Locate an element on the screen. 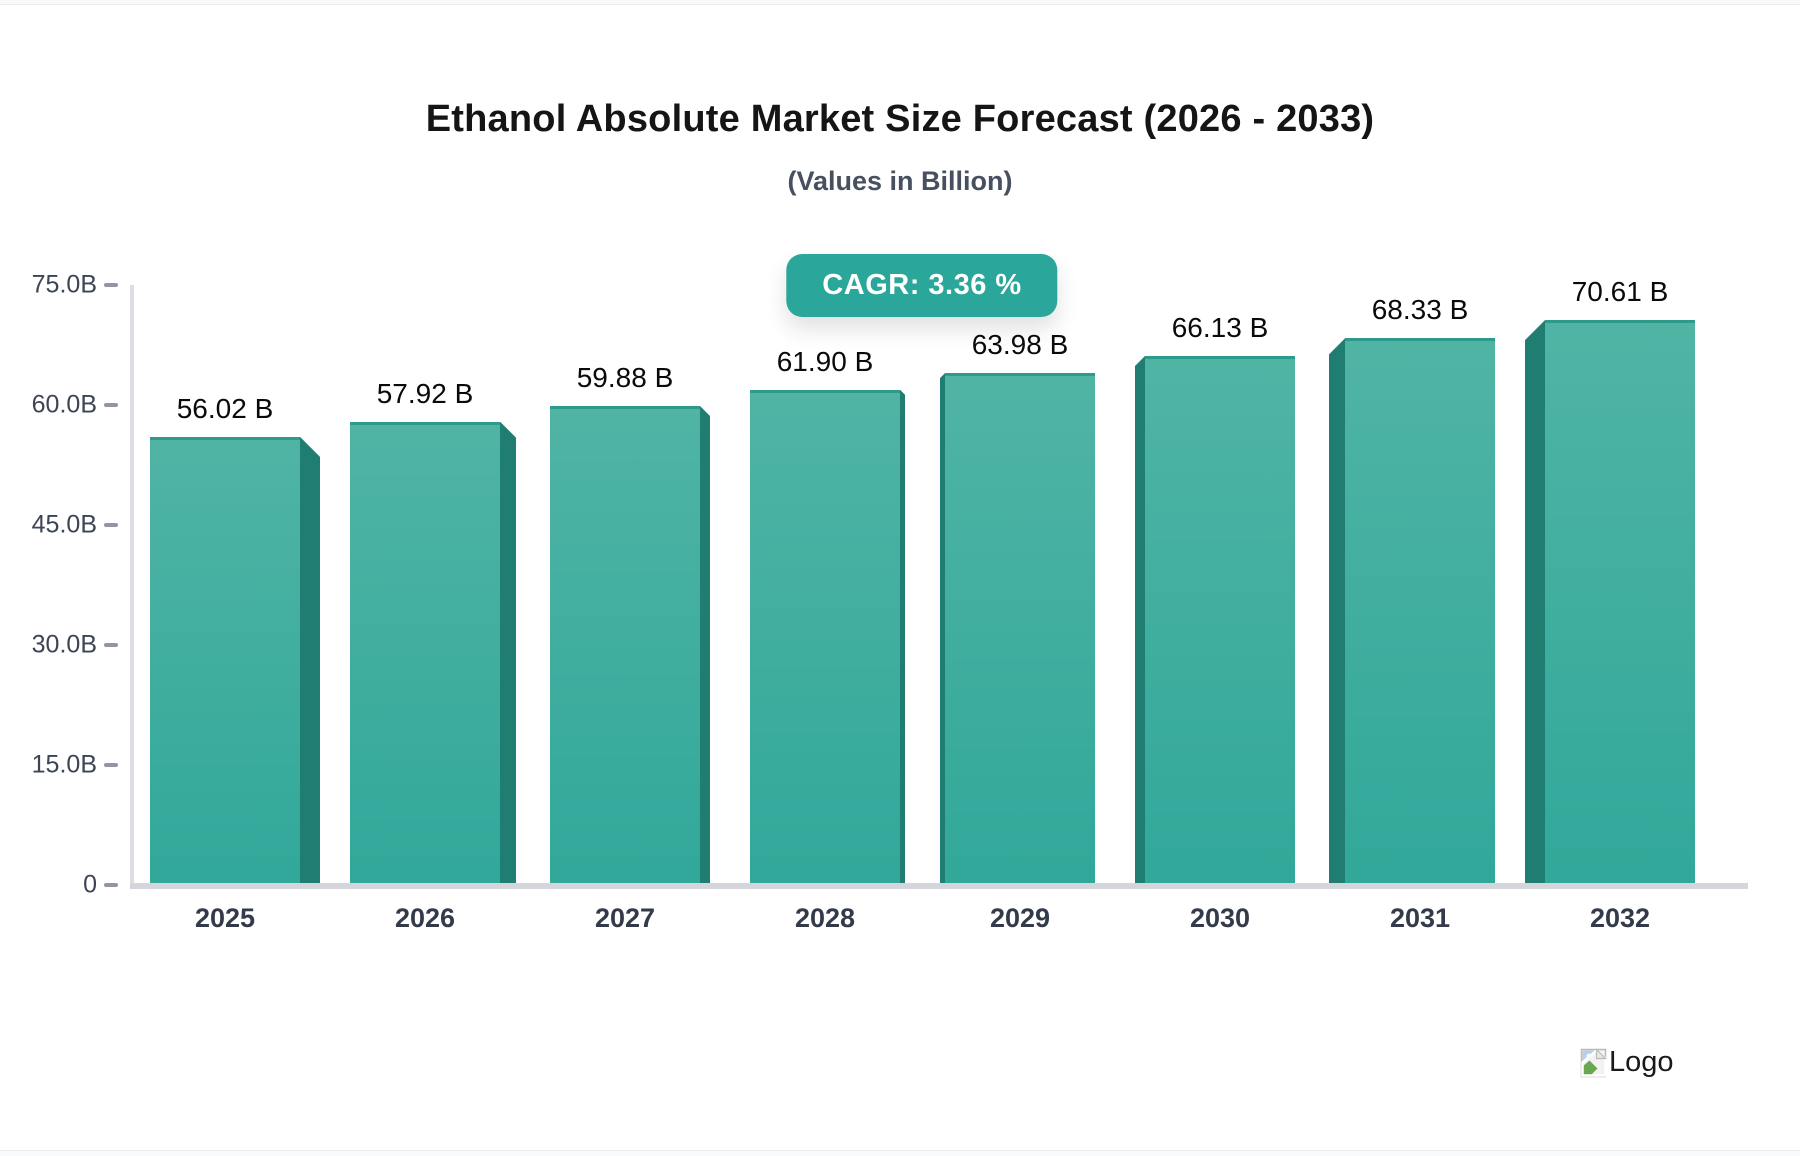 Image resolution: width=1800 pixels, height=1156 pixels. x-axis-line is located at coordinates (939, 886).